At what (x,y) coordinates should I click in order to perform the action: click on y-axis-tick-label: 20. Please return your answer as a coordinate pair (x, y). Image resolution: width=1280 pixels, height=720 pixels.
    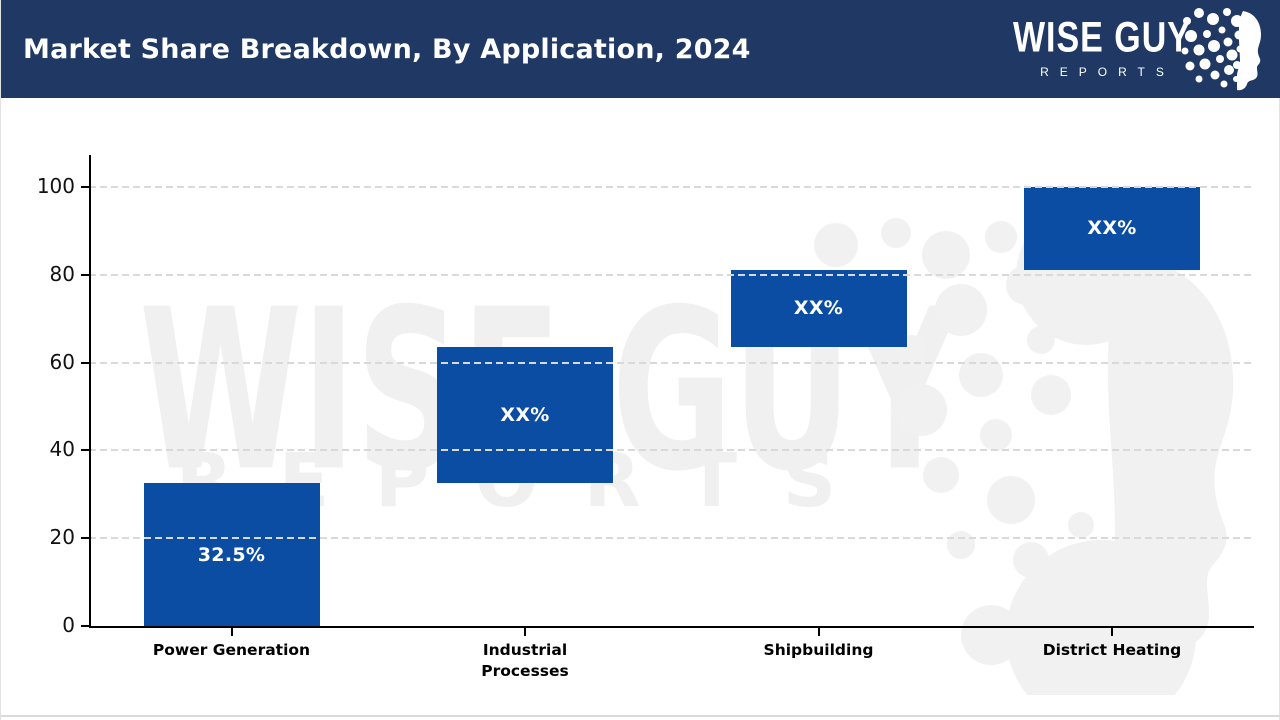
    Looking at the image, I should click on (62, 537).